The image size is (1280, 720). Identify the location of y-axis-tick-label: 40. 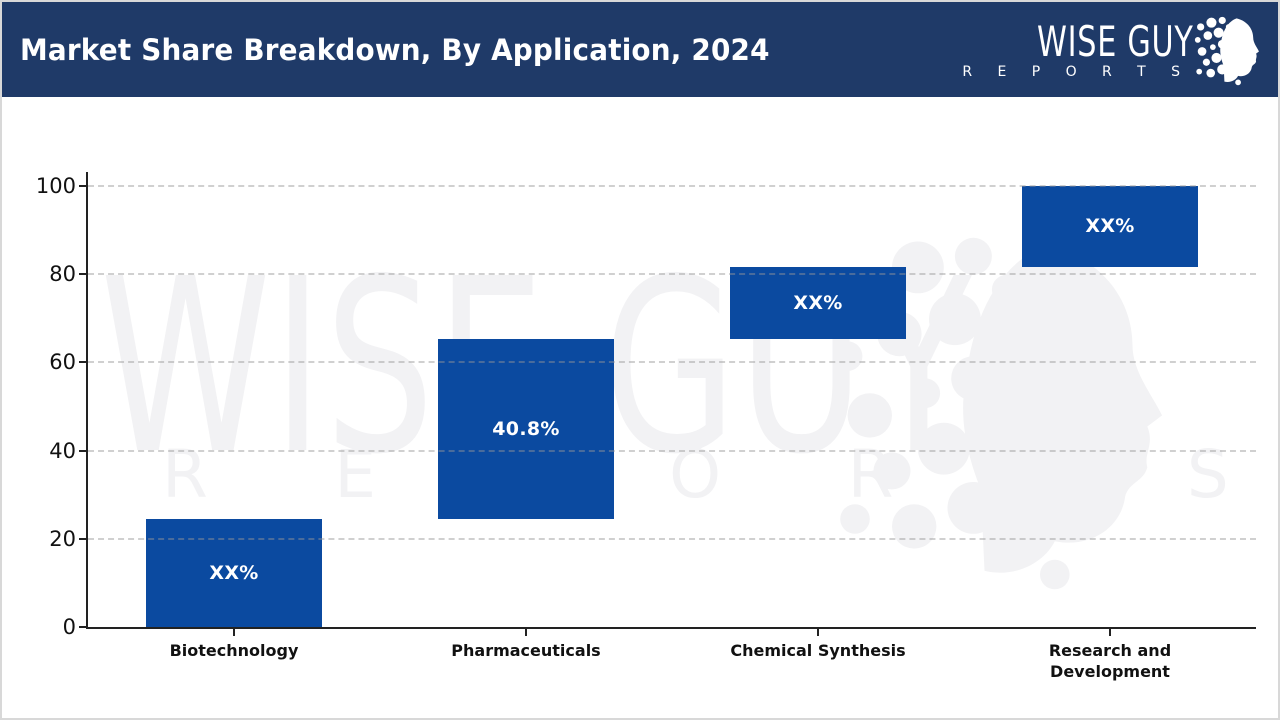
(62, 450).